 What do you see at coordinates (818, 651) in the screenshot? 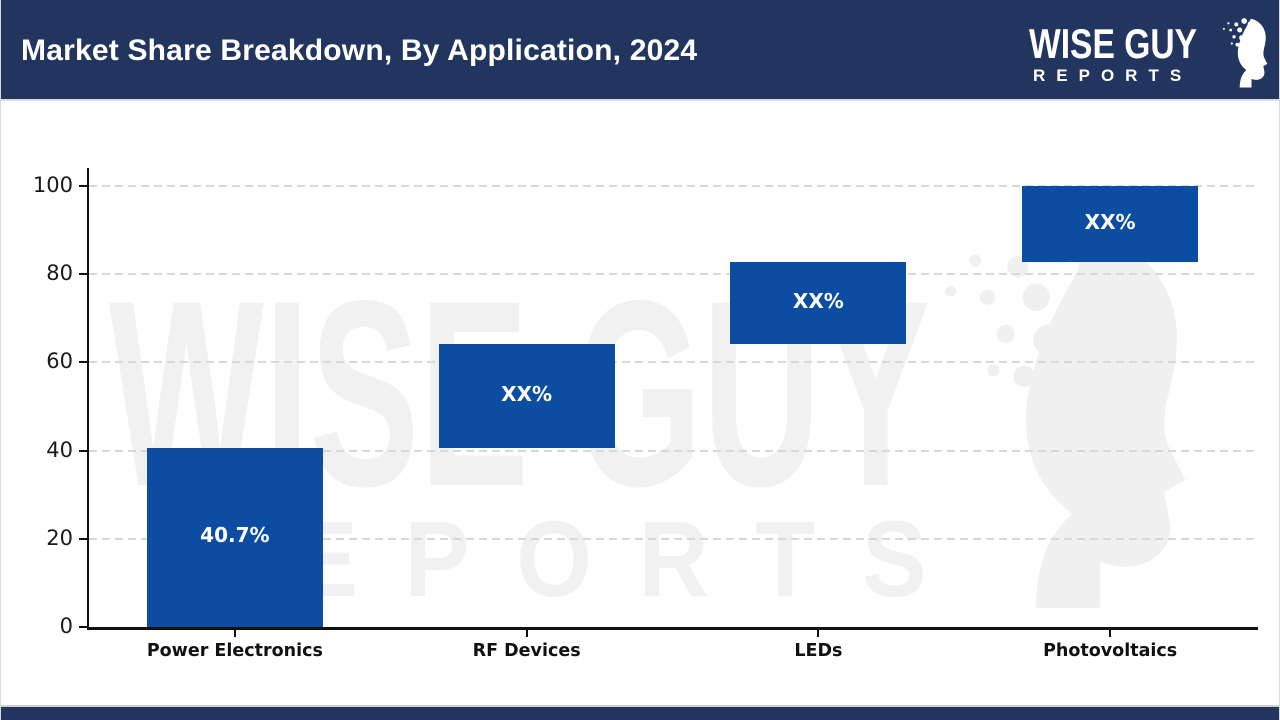
I see `x-axis-tick-label: LEDs` at bounding box center [818, 651].